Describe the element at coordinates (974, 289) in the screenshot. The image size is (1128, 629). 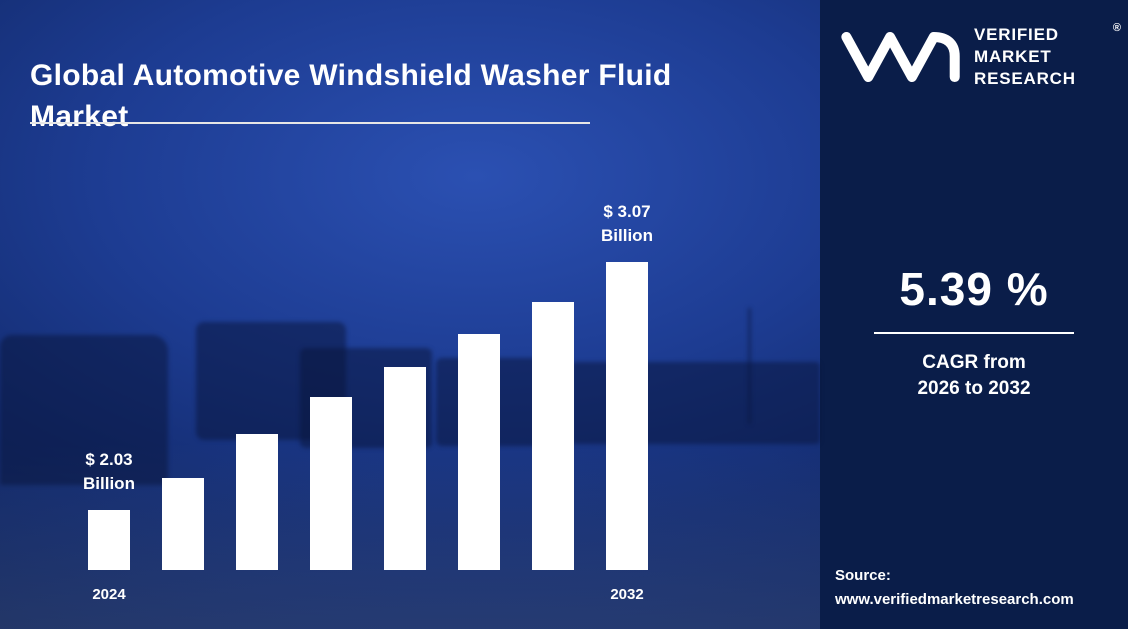
I see `cagr-value: 5.39 %` at that location.